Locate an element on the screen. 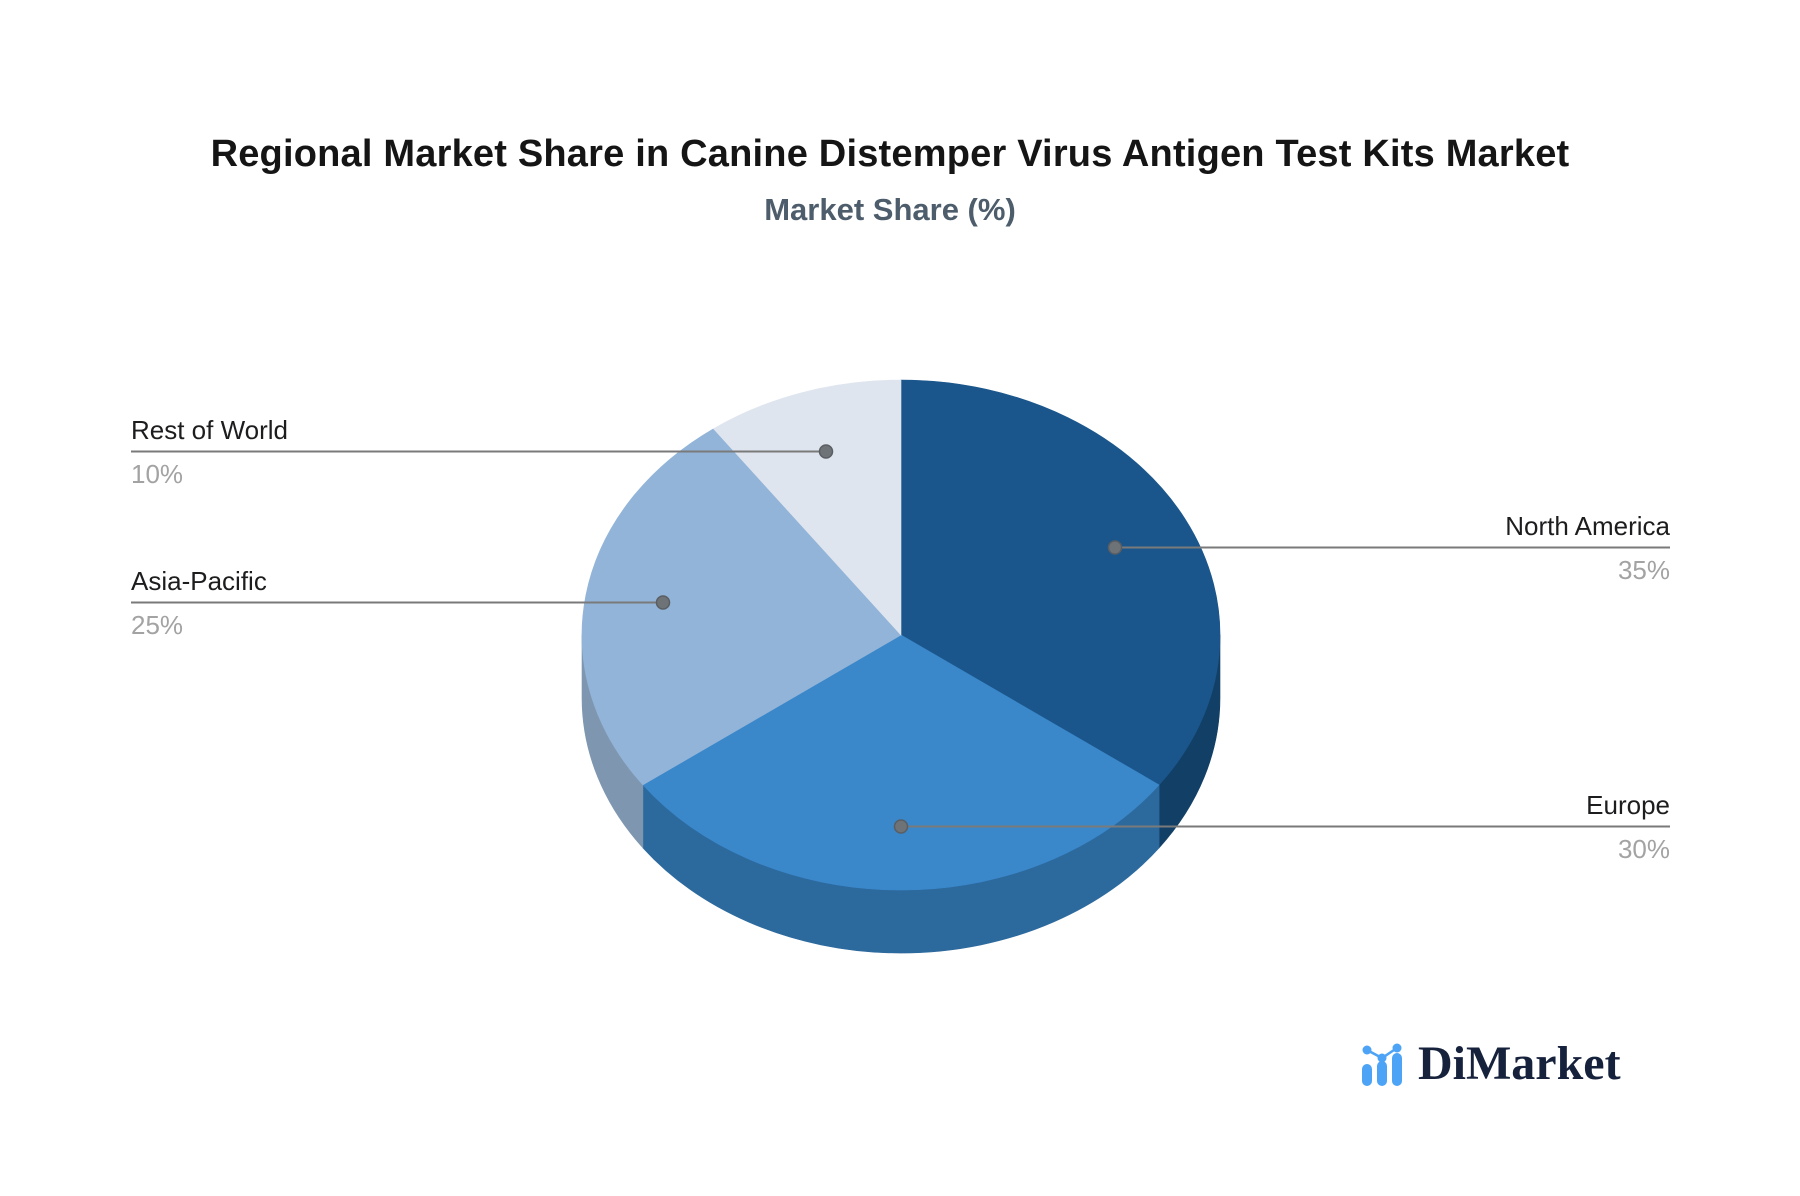 The image size is (1800, 1196). label-name: Europe is located at coordinates (1628, 805).